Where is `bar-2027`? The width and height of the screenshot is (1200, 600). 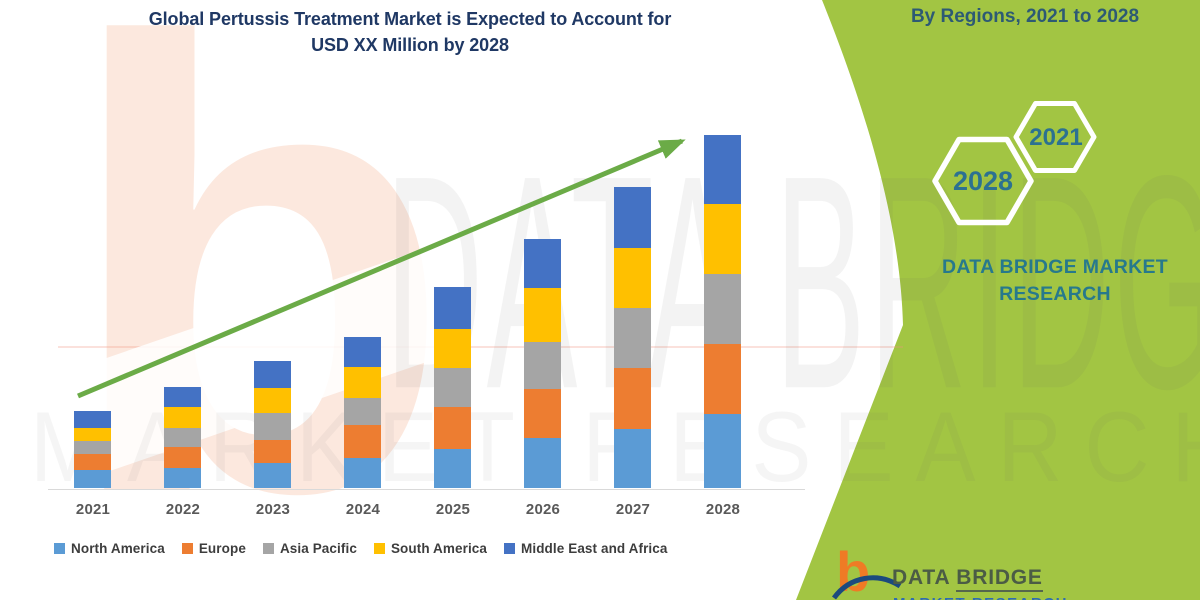 bar-2027 is located at coordinates (632, 337).